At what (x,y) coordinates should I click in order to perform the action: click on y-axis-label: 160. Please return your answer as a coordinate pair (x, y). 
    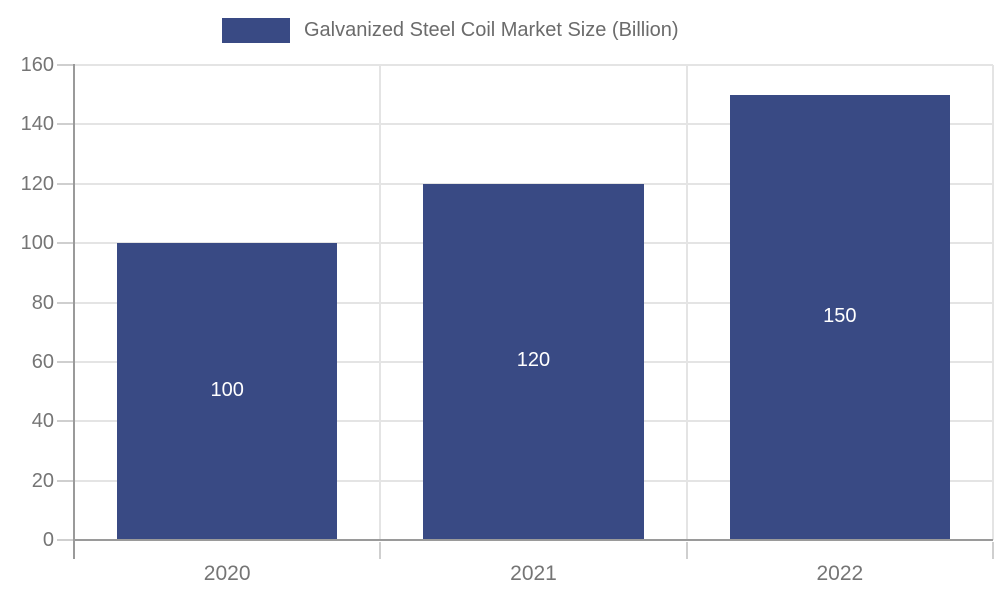
    Looking at the image, I should click on (37, 65).